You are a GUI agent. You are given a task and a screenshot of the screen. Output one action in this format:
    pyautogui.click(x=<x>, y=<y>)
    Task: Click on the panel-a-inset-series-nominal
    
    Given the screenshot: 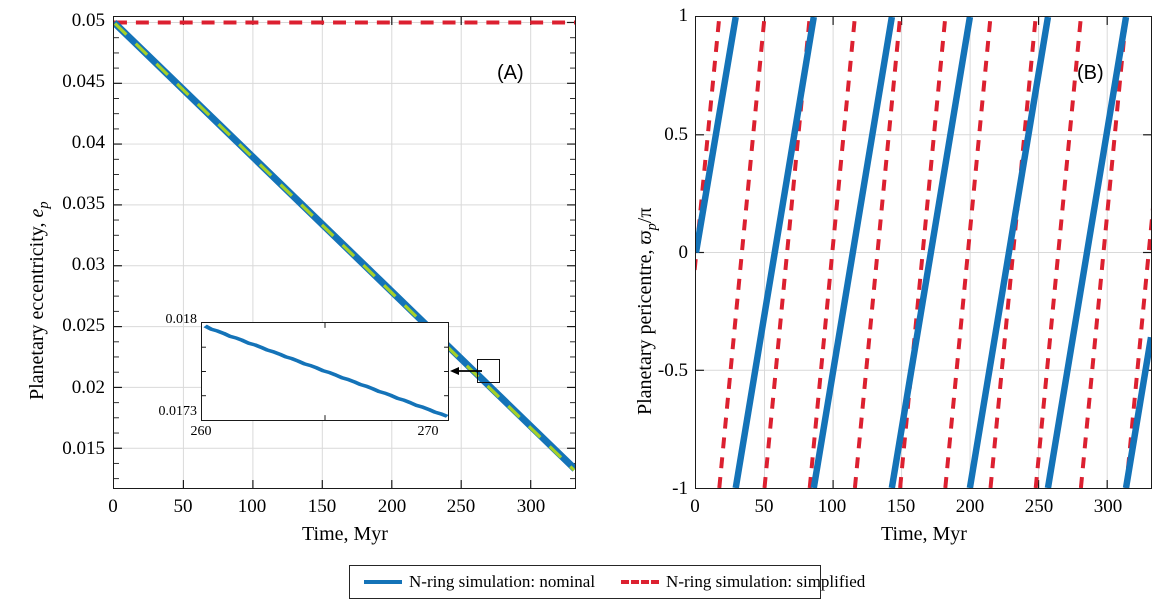 What is the action you would take?
    pyautogui.click(x=325, y=371)
    